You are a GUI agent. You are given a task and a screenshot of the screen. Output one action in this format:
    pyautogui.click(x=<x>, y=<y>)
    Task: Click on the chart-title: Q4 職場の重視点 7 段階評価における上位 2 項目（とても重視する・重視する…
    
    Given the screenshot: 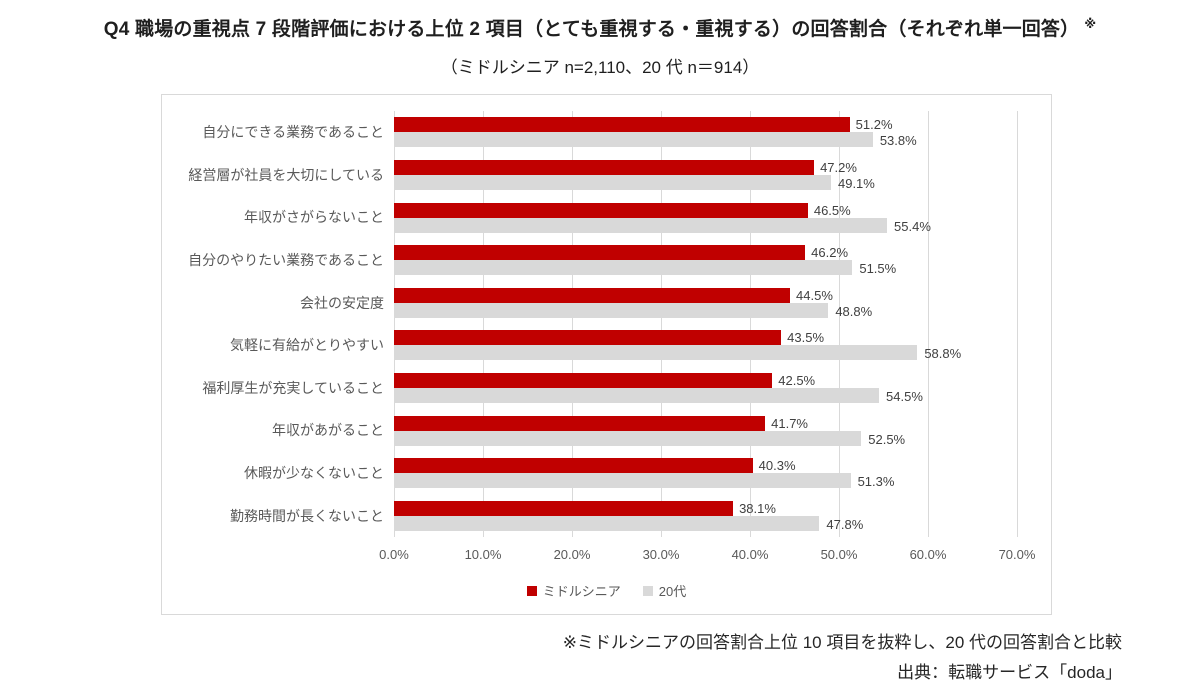 What is the action you would take?
    pyautogui.click(x=600, y=27)
    